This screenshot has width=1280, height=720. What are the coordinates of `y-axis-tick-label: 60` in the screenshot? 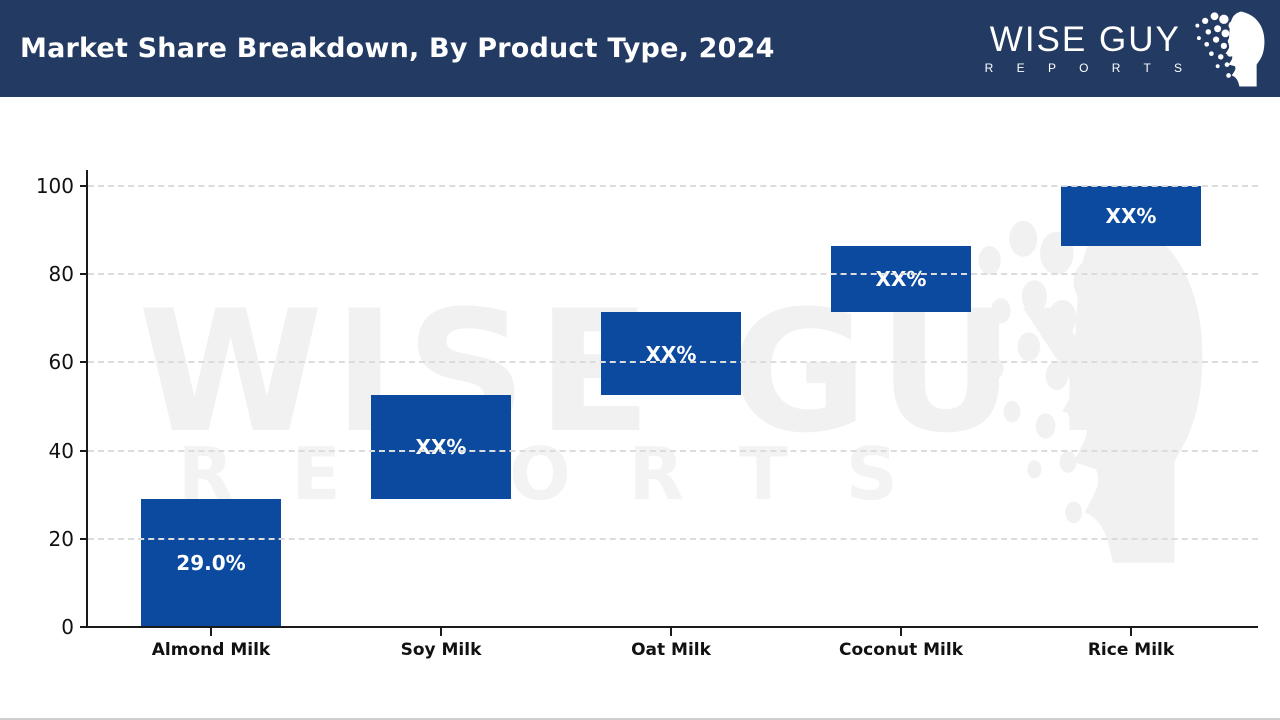 It's located at (61, 362).